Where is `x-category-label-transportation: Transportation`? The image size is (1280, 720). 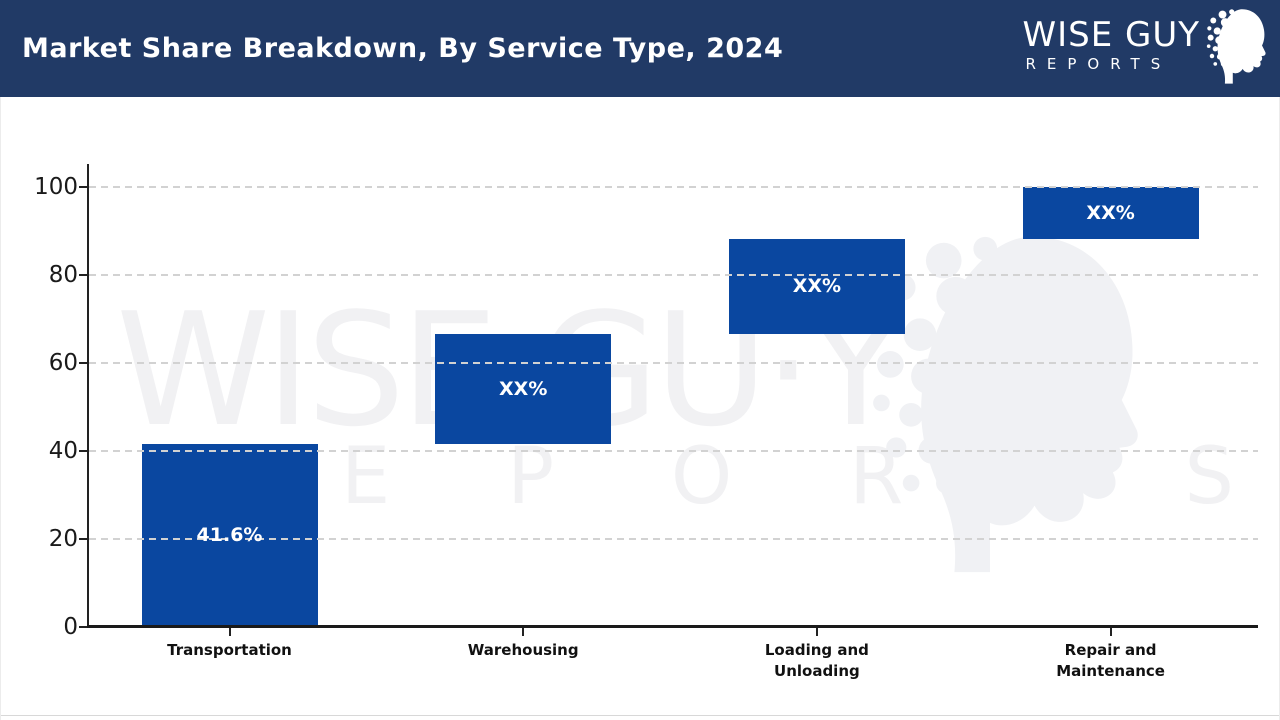 x-category-label-transportation: Transportation is located at coordinates (229, 650).